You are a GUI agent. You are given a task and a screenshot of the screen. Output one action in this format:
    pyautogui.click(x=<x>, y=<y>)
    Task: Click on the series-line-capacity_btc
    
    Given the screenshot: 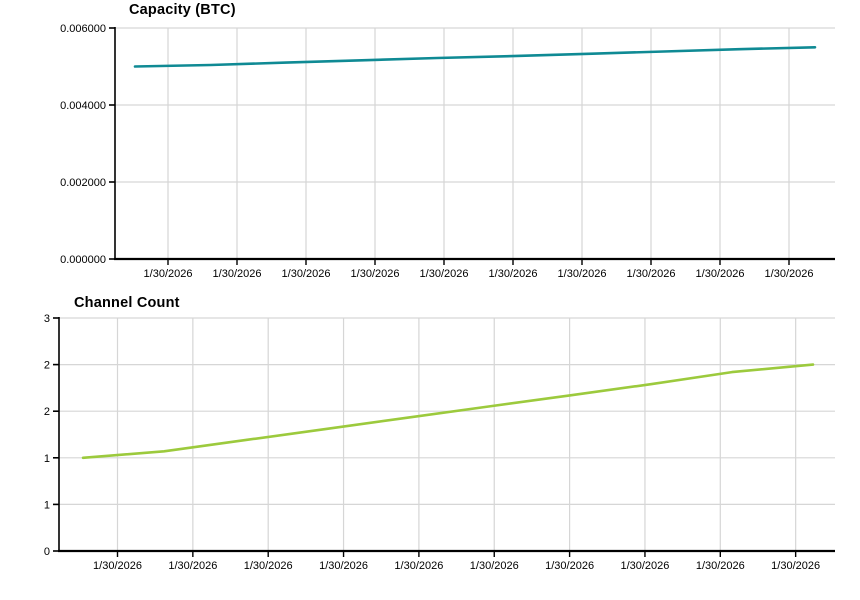 What is the action you would take?
    pyautogui.click(x=475, y=56)
    